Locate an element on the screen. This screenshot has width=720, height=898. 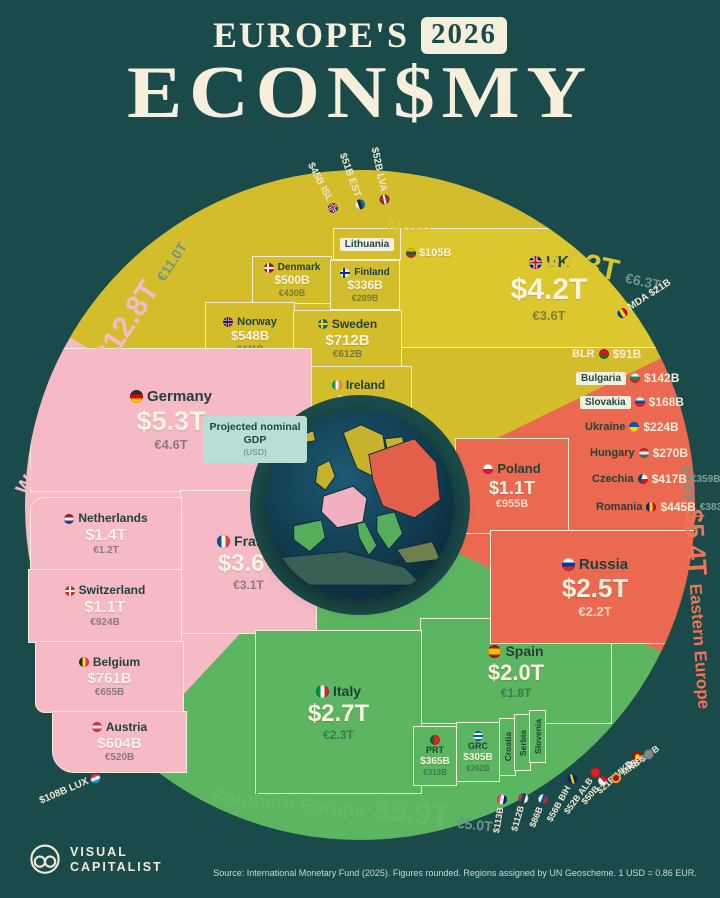
germany-name: Germany is located at coordinates (179, 396).